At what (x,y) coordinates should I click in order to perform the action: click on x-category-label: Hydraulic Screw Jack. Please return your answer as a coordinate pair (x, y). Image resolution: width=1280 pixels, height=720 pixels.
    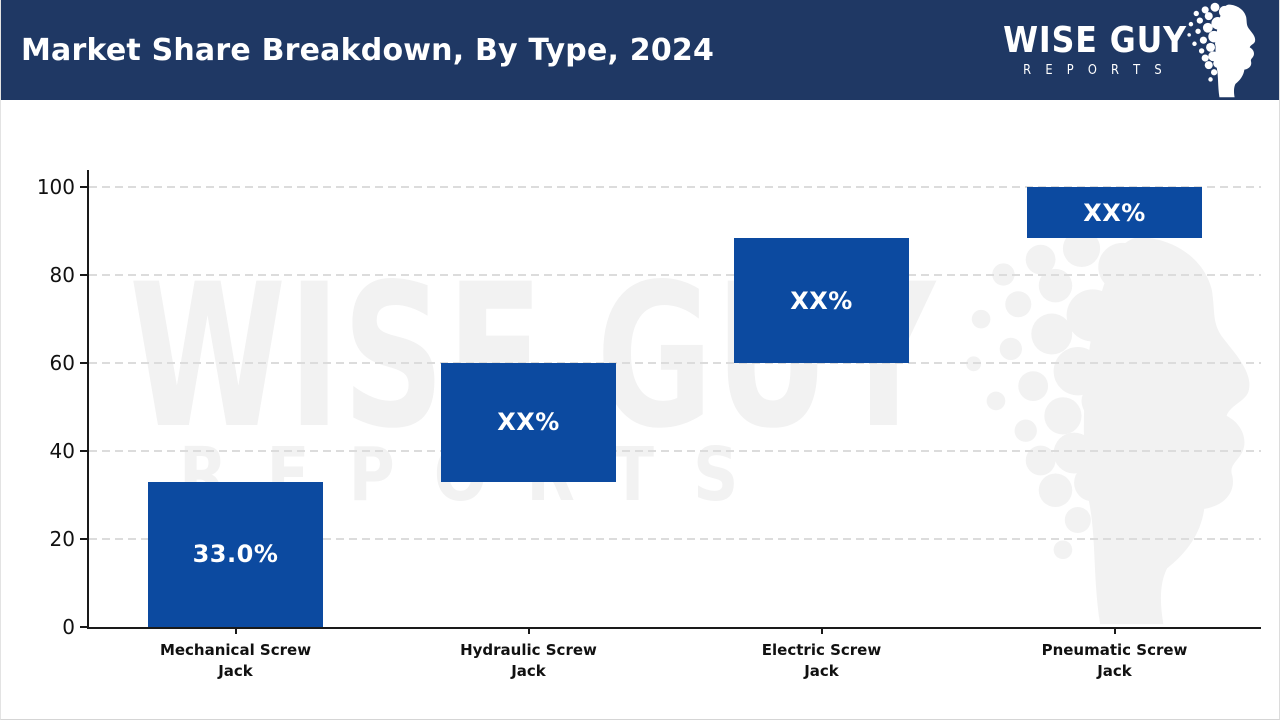
    Looking at the image, I should click on (528, 660).